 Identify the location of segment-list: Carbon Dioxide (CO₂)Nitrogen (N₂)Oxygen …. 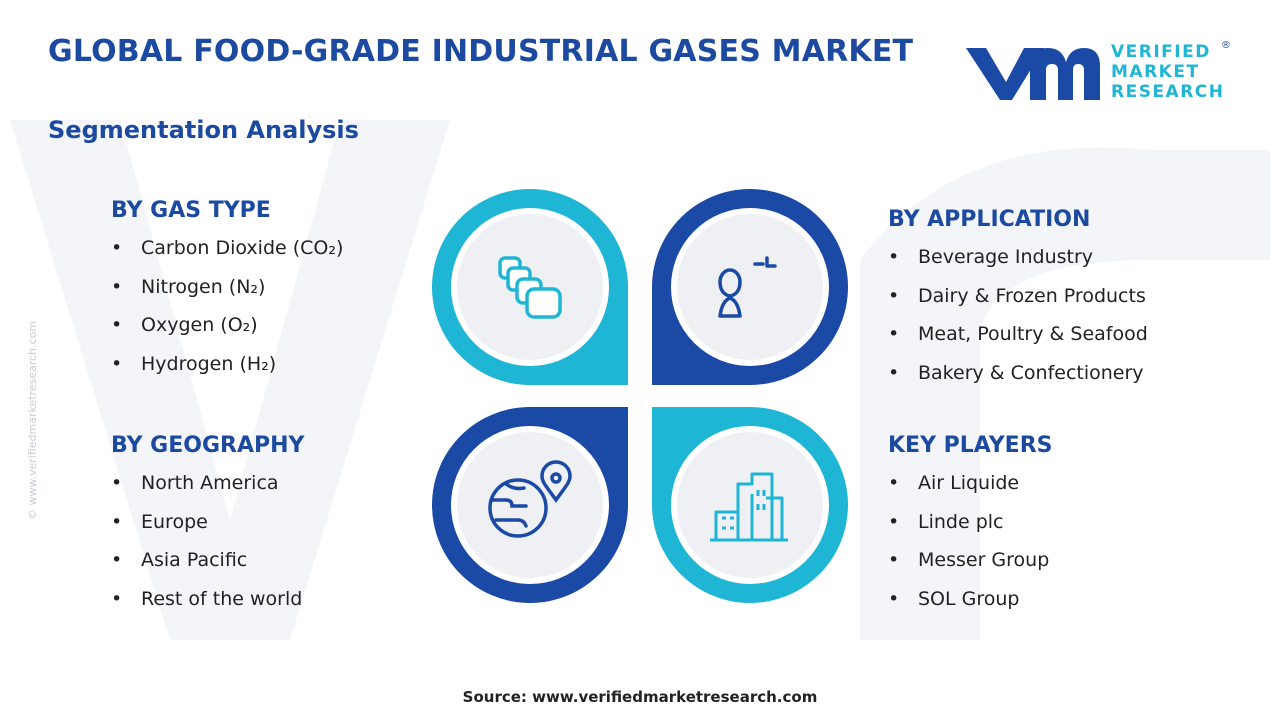
(301, 306).